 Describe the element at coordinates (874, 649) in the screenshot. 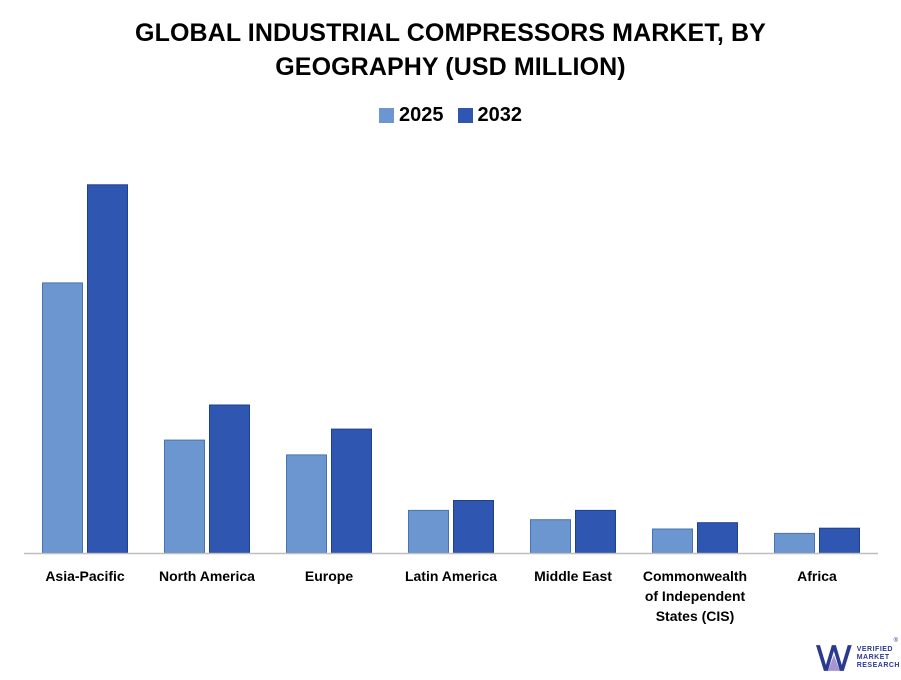

I see `logo-line-1: VERIFIED` at that location.